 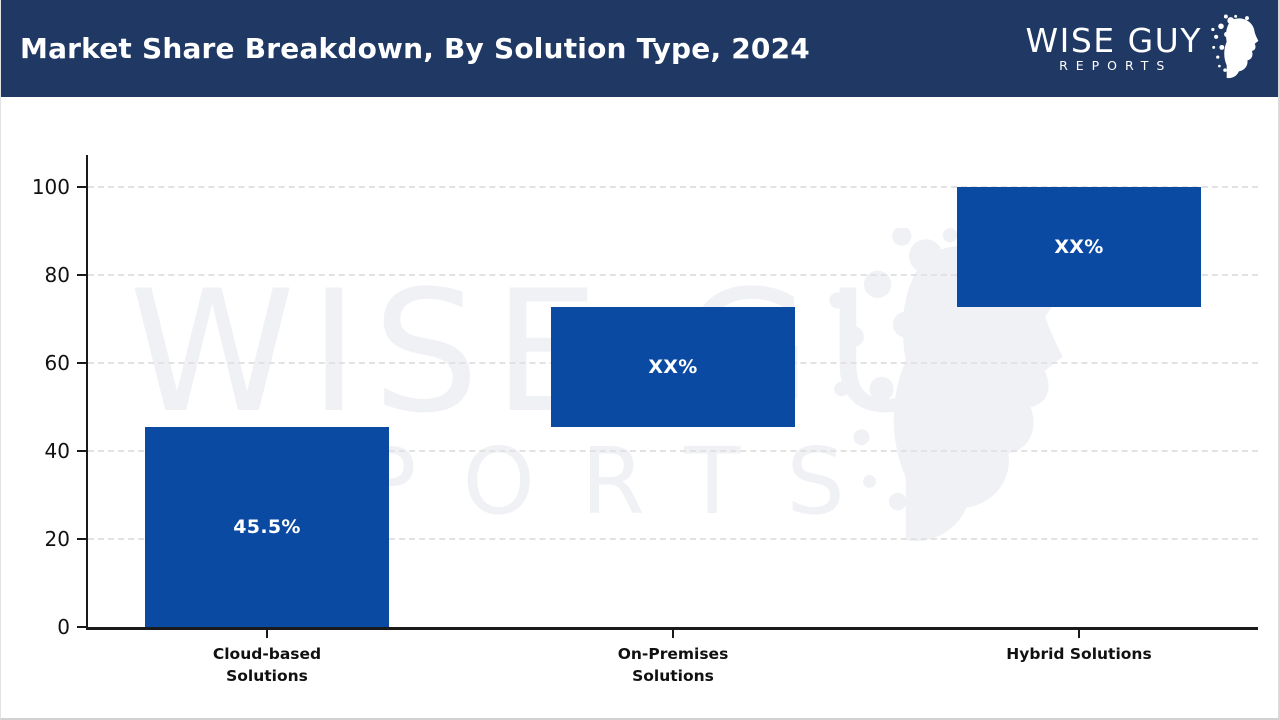 What do you see at coordinates (267, 634) in the screenshot?
I see `x-tick-mark-cloud-based-solutions` at bounding box center [267, 634].